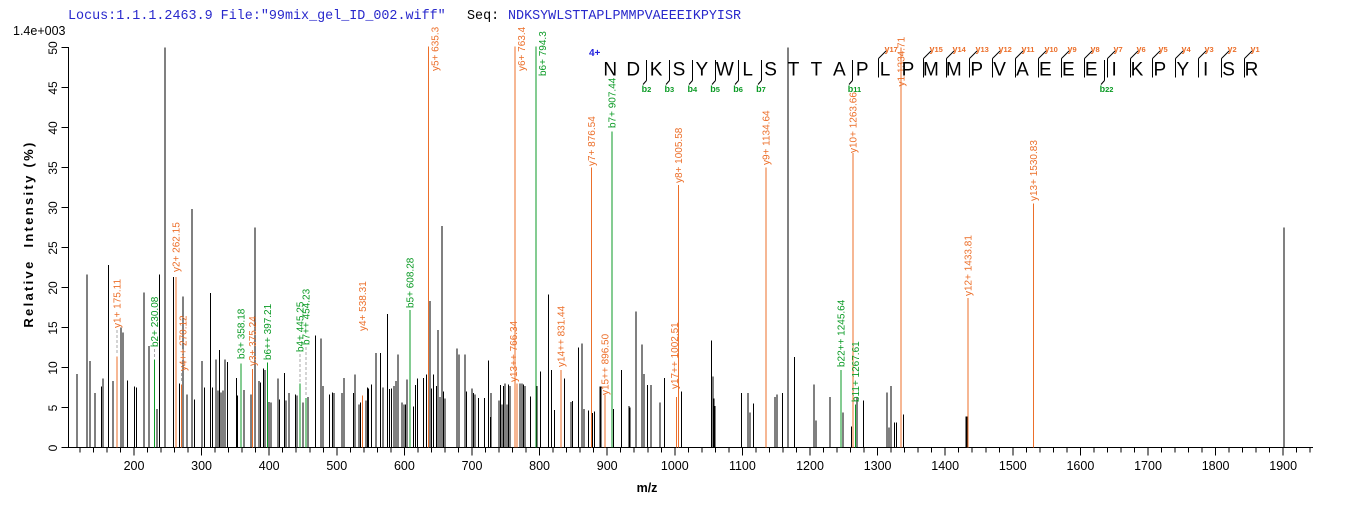 The height and width of the screenshot is (512, 1362). I want to click on svg-text: b7+ 907.44, so click(613, 102).